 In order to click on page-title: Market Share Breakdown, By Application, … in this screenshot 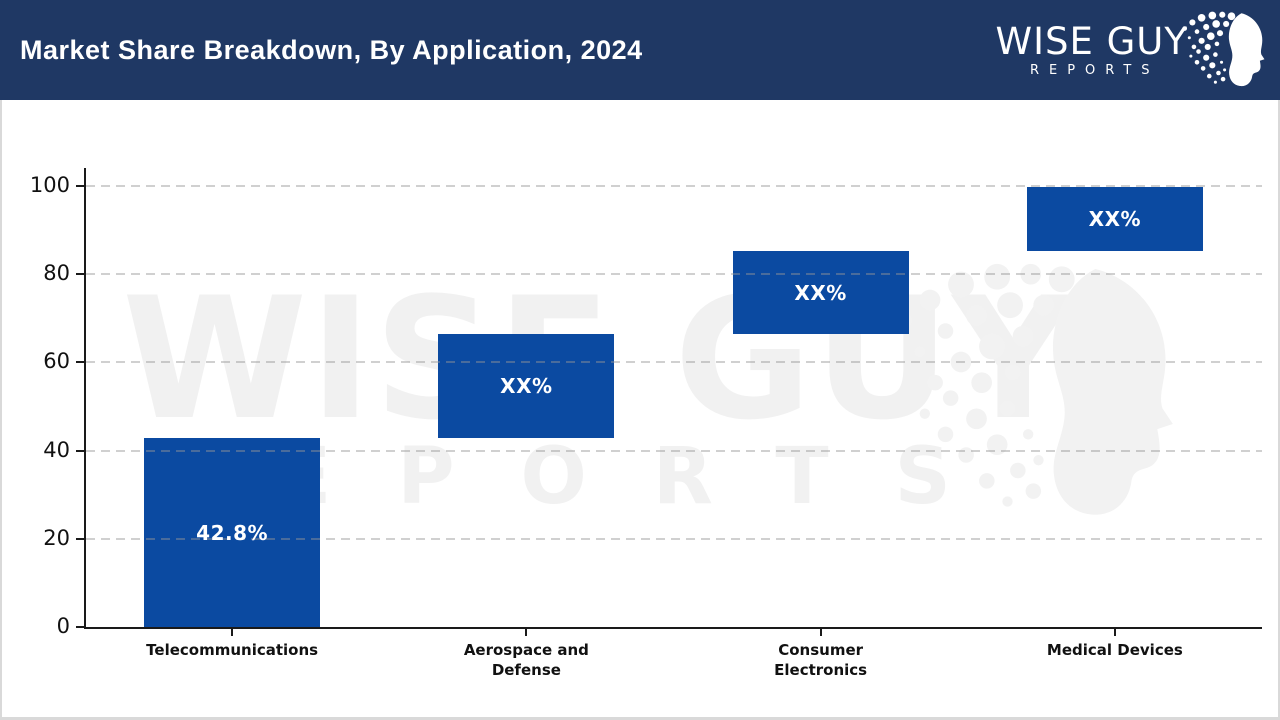, I will do `click(331, 49)`.